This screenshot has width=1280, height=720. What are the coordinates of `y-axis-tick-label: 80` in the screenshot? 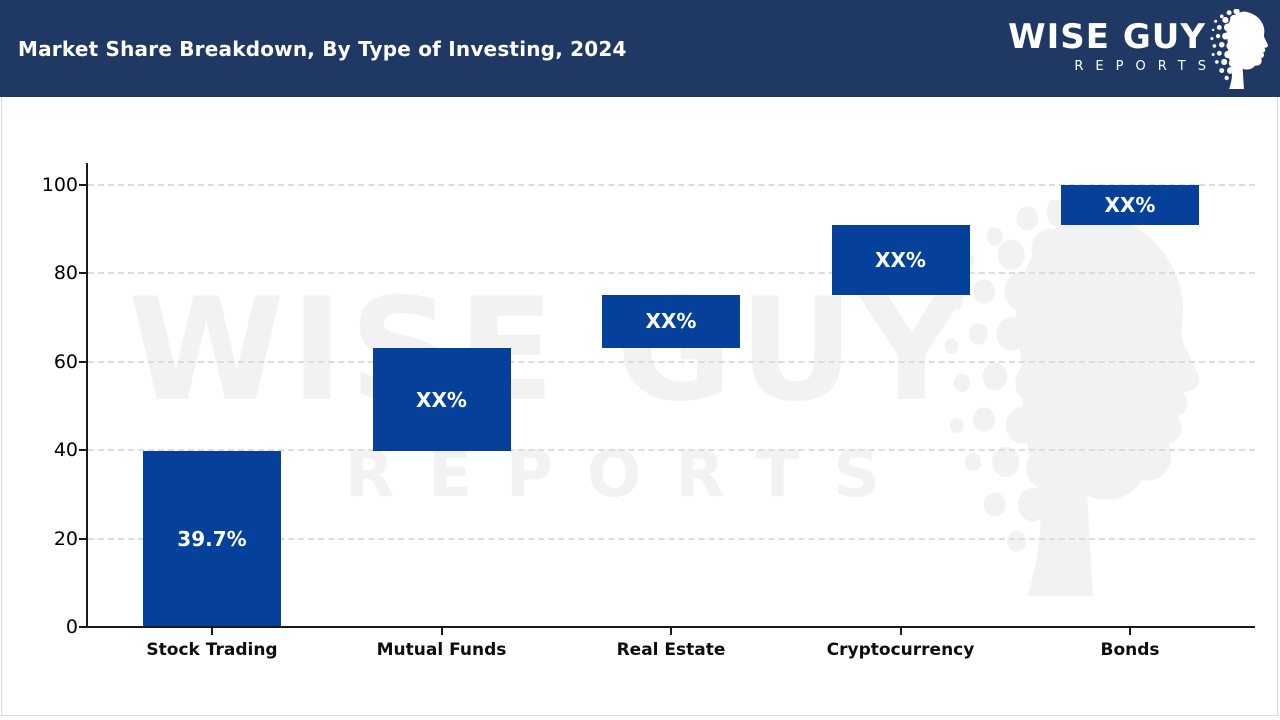 It's located at (65, 273).